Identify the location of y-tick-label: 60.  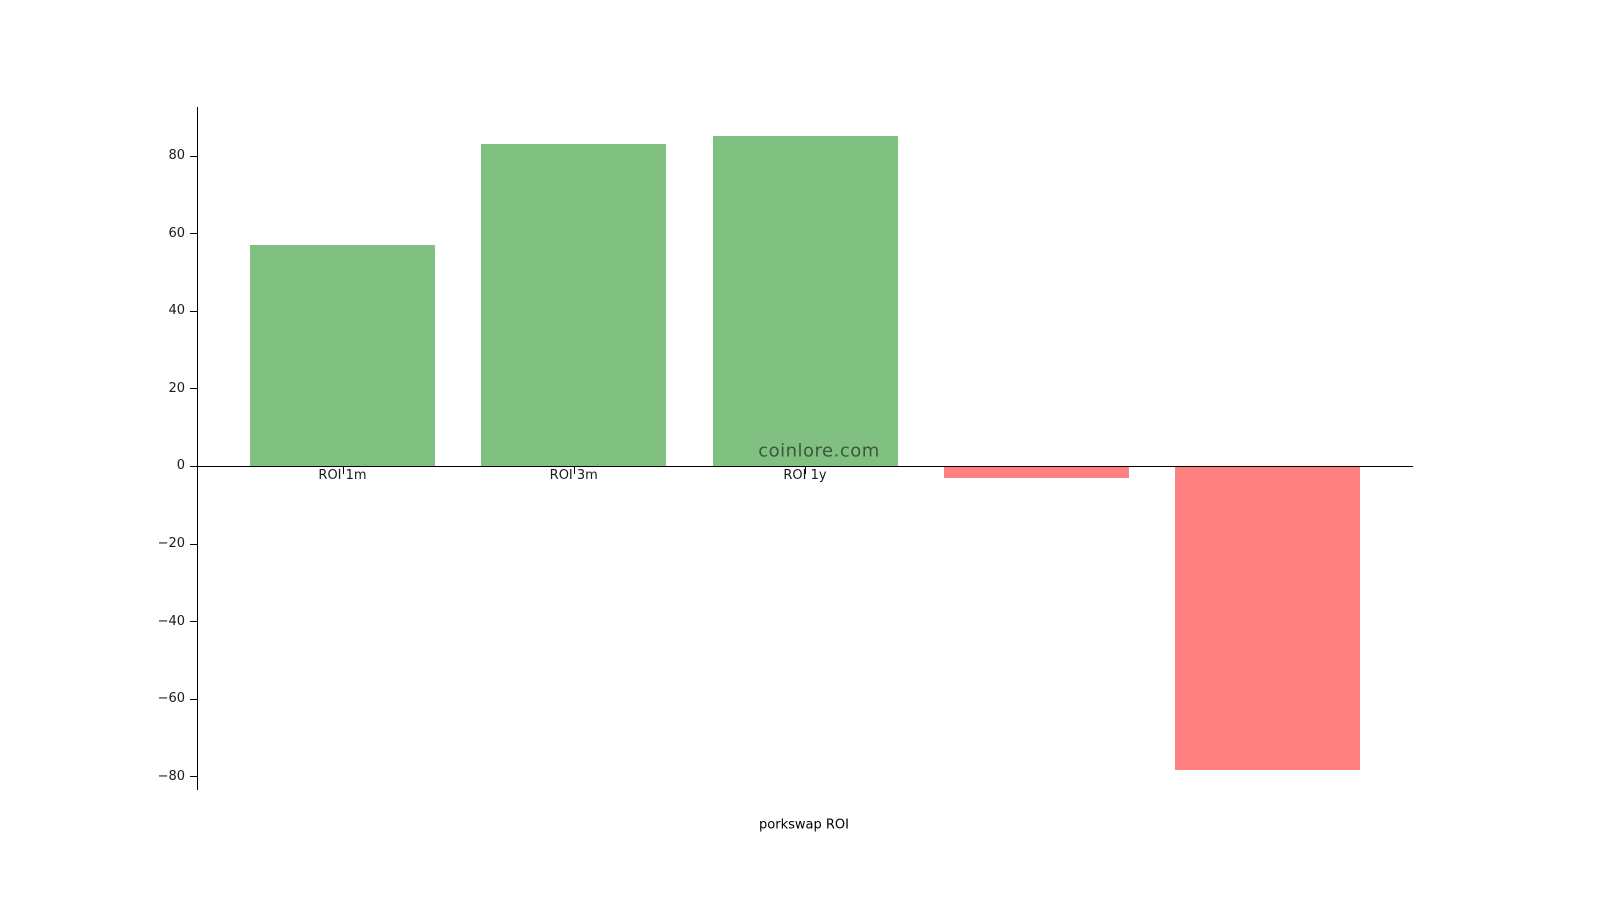
(176, 233).